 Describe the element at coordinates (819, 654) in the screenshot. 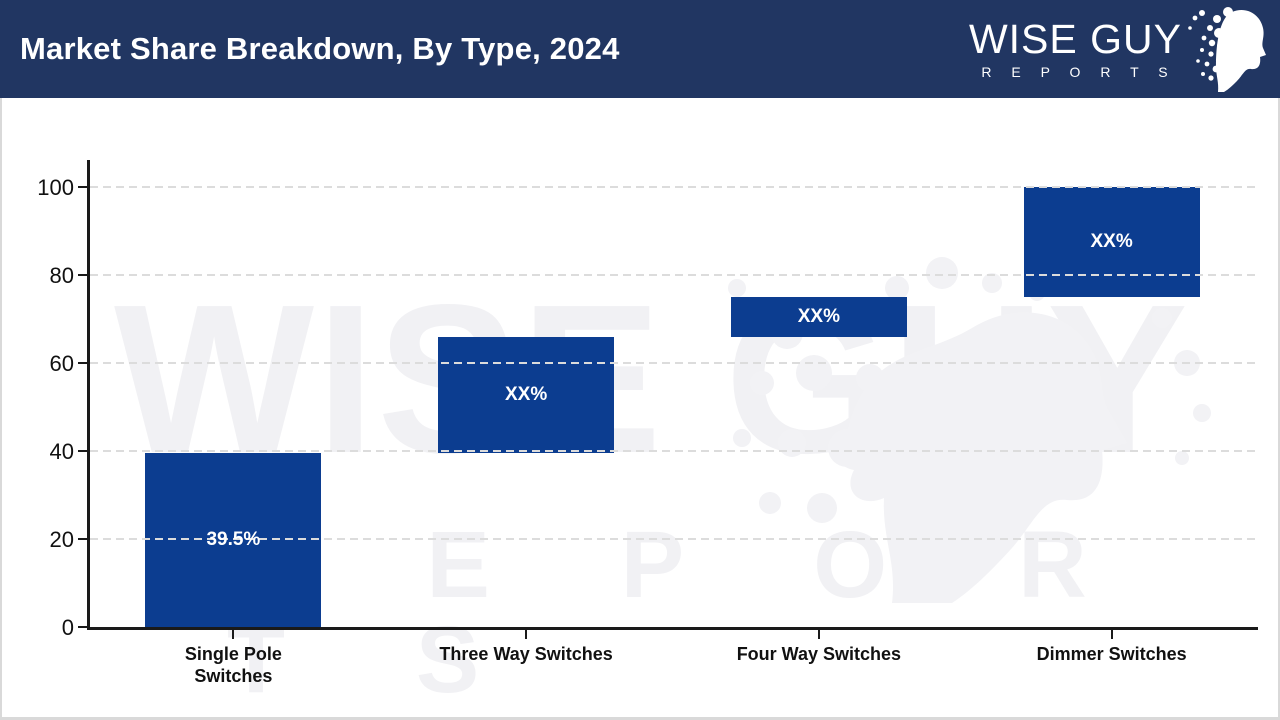

I see `x-category-label: Four Way Switches` at that location.